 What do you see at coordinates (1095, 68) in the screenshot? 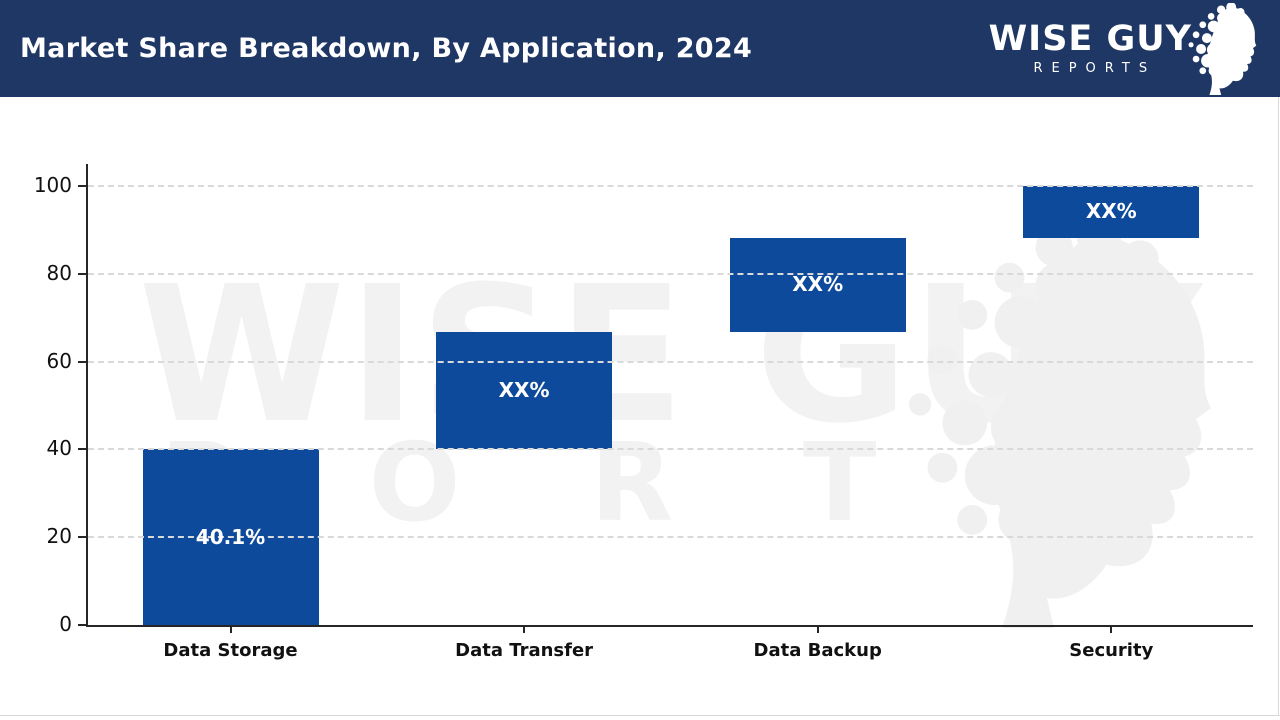
I see `logo-subtitle: REPORTS` at bounding box center [1095, 68].